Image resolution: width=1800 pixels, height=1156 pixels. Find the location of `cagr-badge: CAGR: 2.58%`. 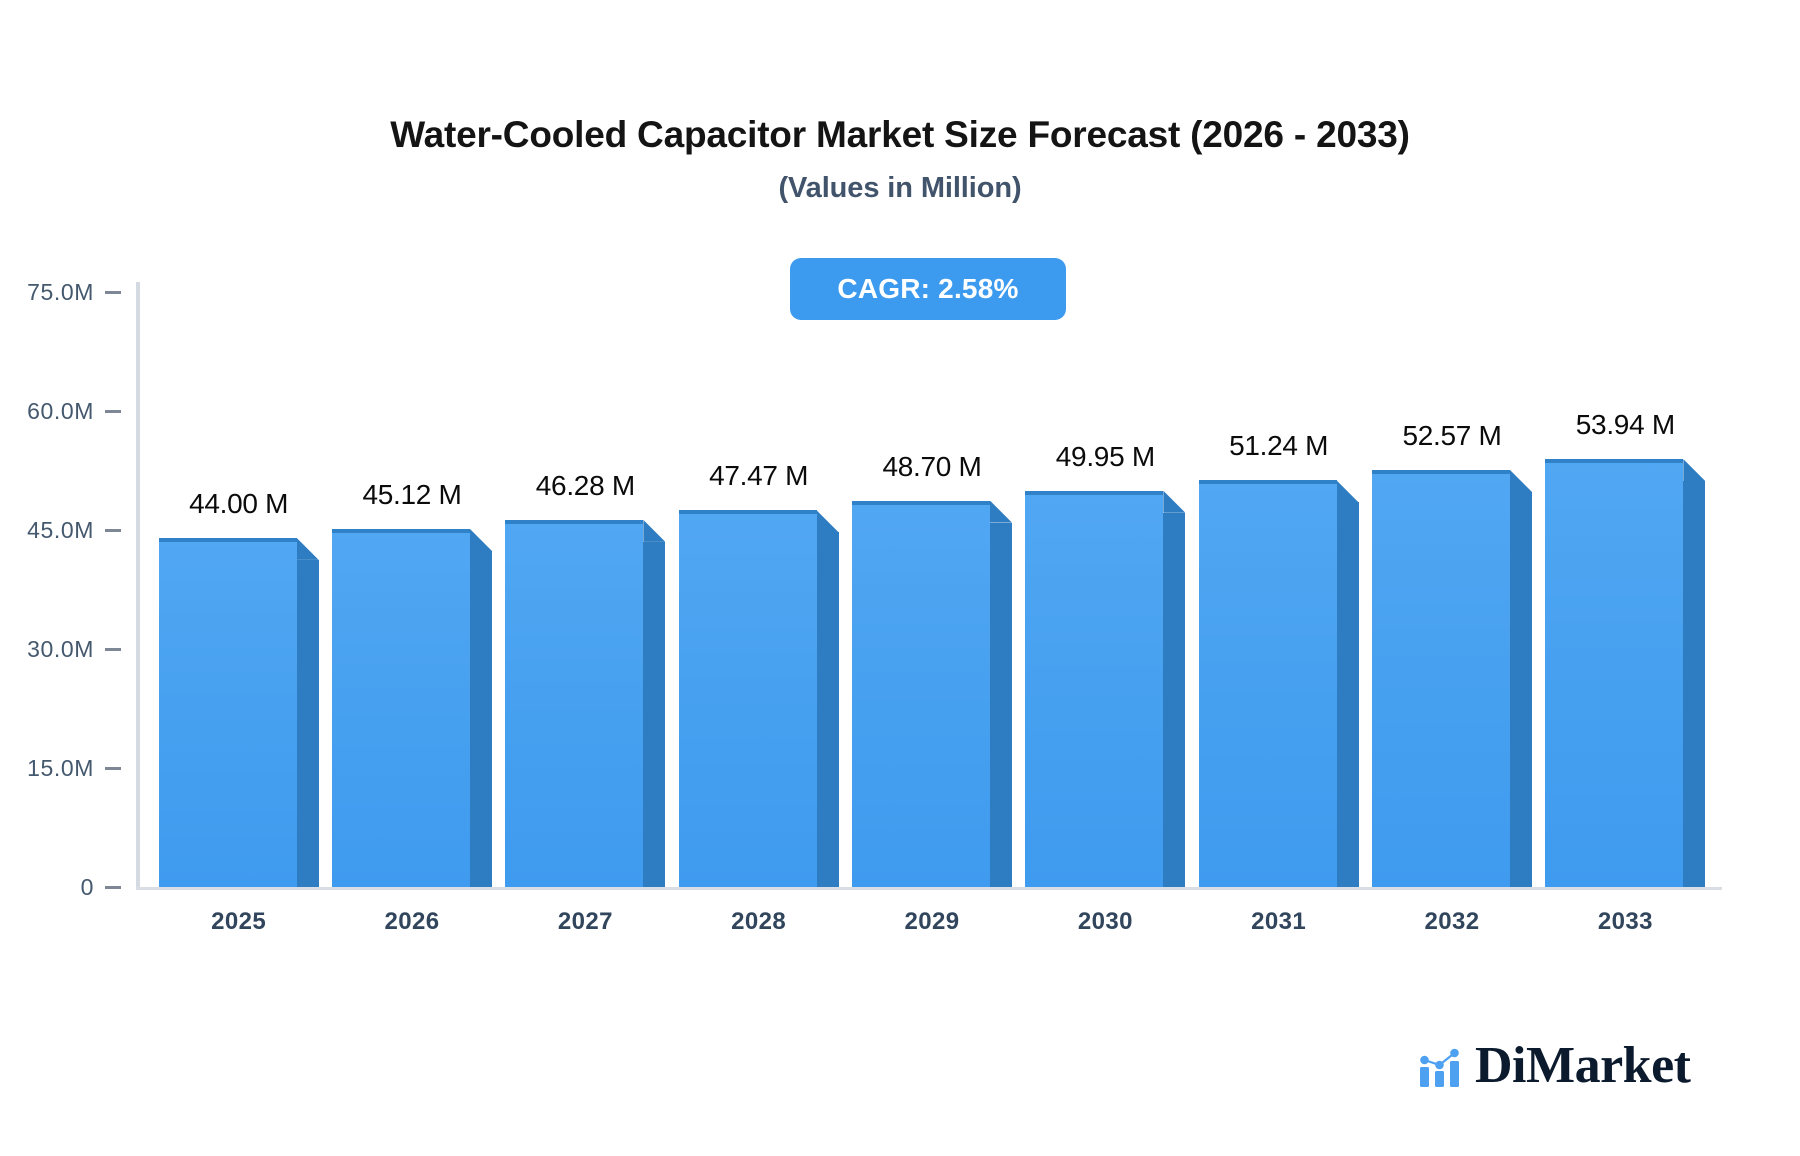

cagr-badge: CAGR: 2.58% is located at coordinates (928, 289).